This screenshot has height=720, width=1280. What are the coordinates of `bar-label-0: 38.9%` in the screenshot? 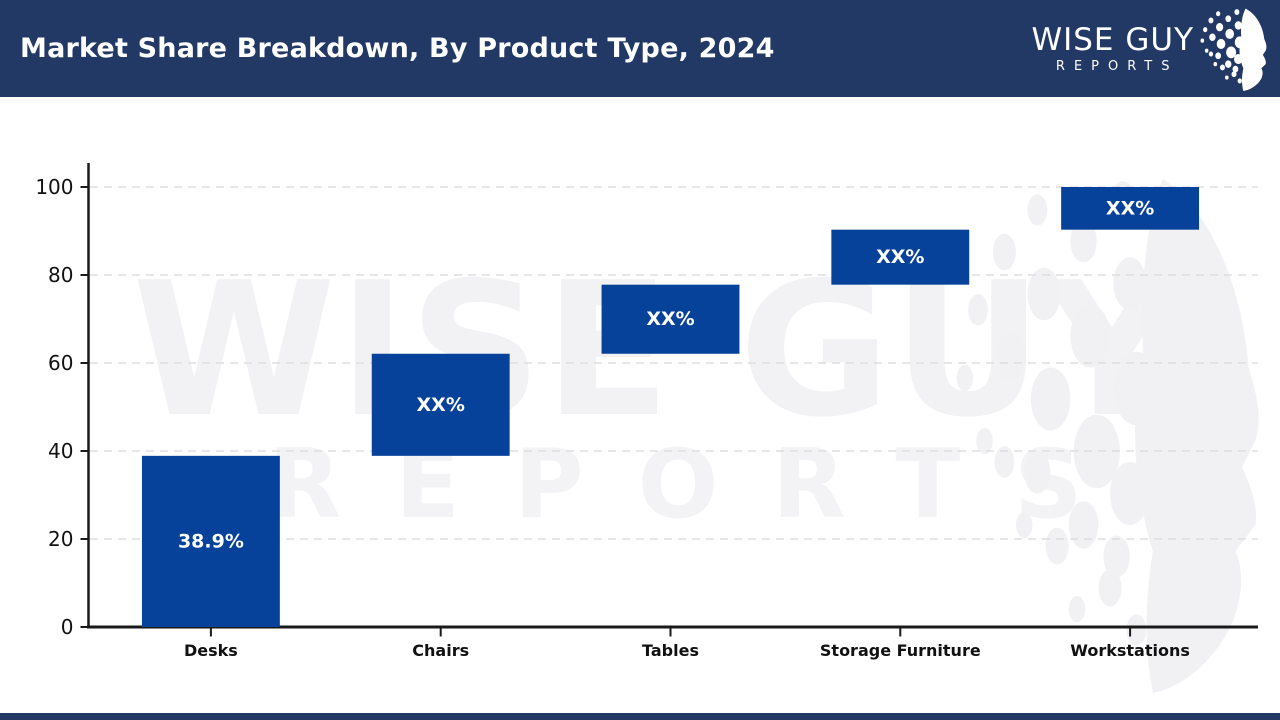 It's located at (211, 541).